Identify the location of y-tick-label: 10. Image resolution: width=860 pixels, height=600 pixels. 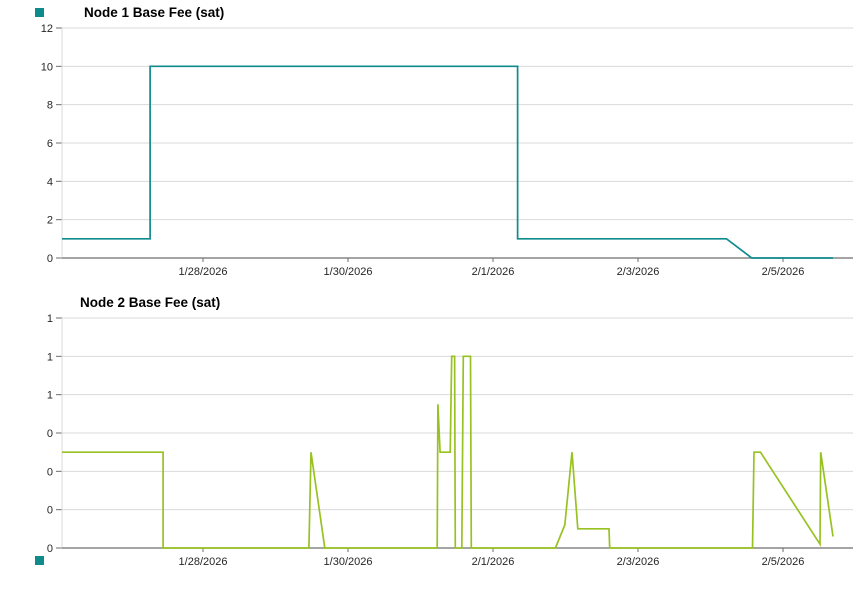
(47, 67).